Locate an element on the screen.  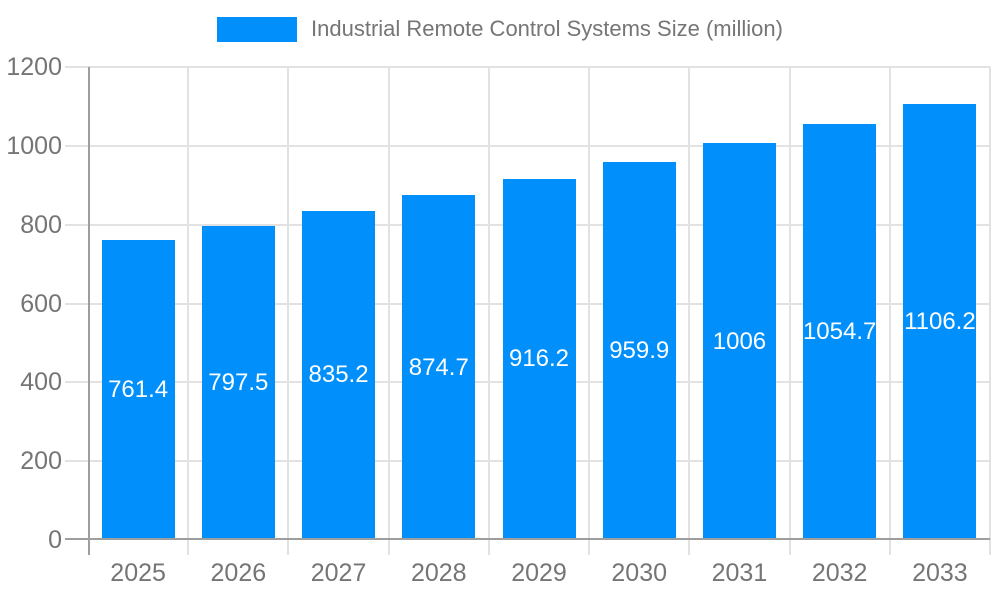
bar-value-label: 916.2 is located at coordinates (539, 359).